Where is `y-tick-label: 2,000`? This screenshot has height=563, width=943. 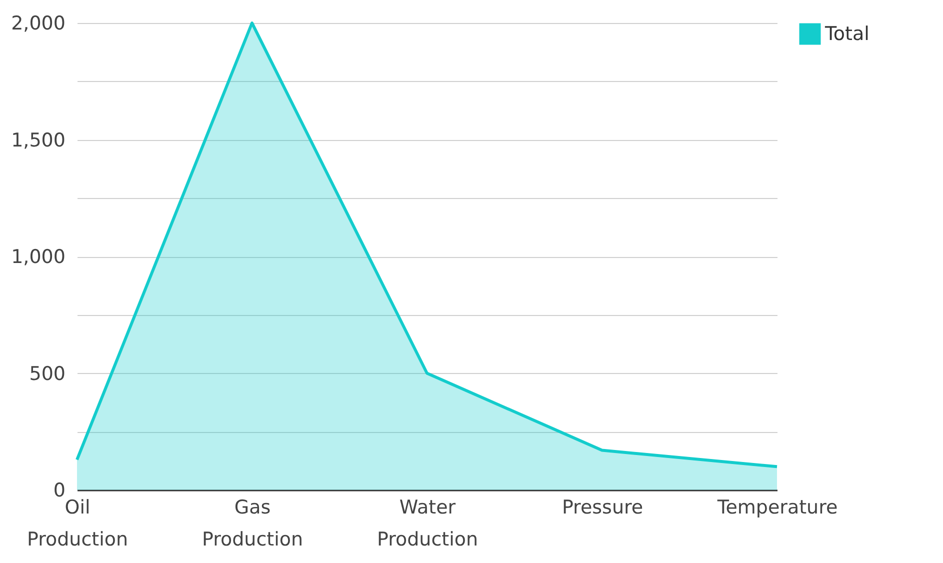 y-tick-label: 2,000 is located at coordinates (38, 23).